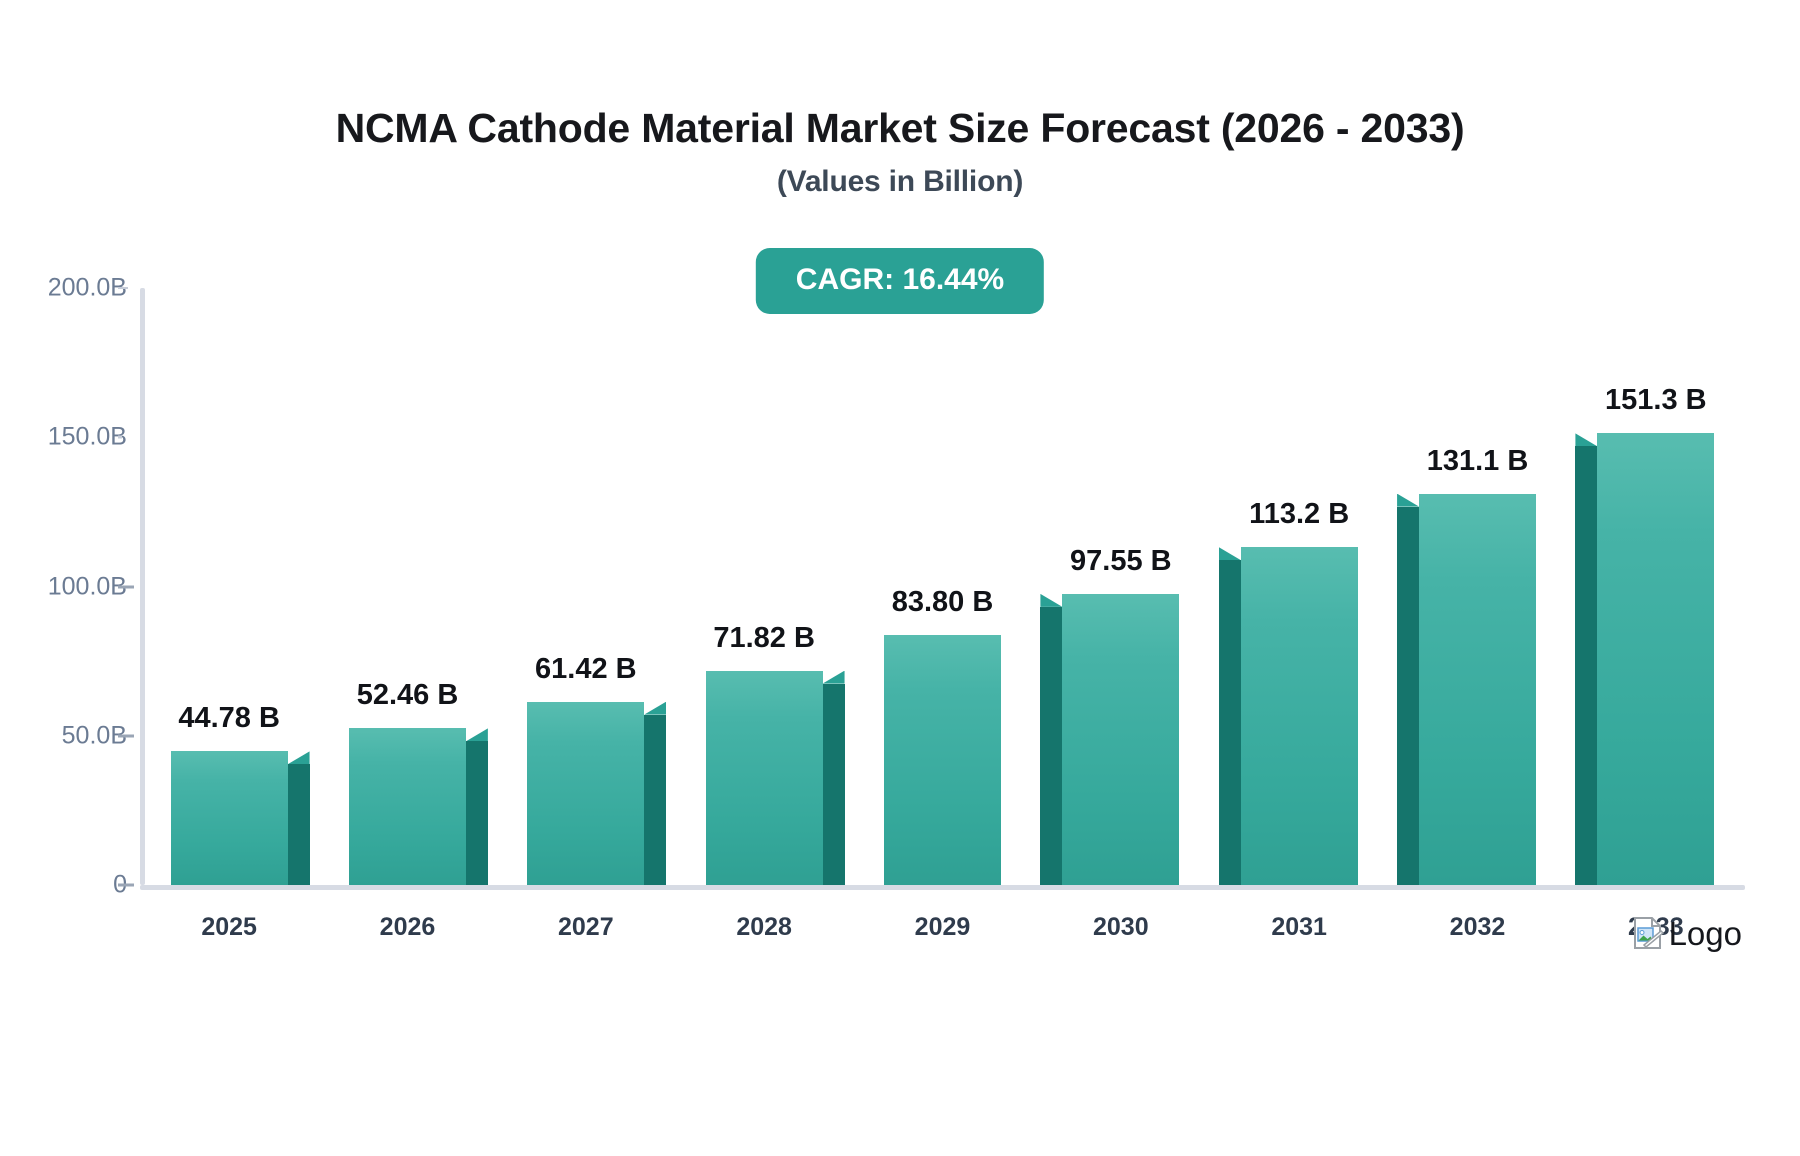 Image resolution: width=1800 pixels, height=1156 pixels. I want to click on y-axis-tick-label: 50.0B, so click(94, 735).